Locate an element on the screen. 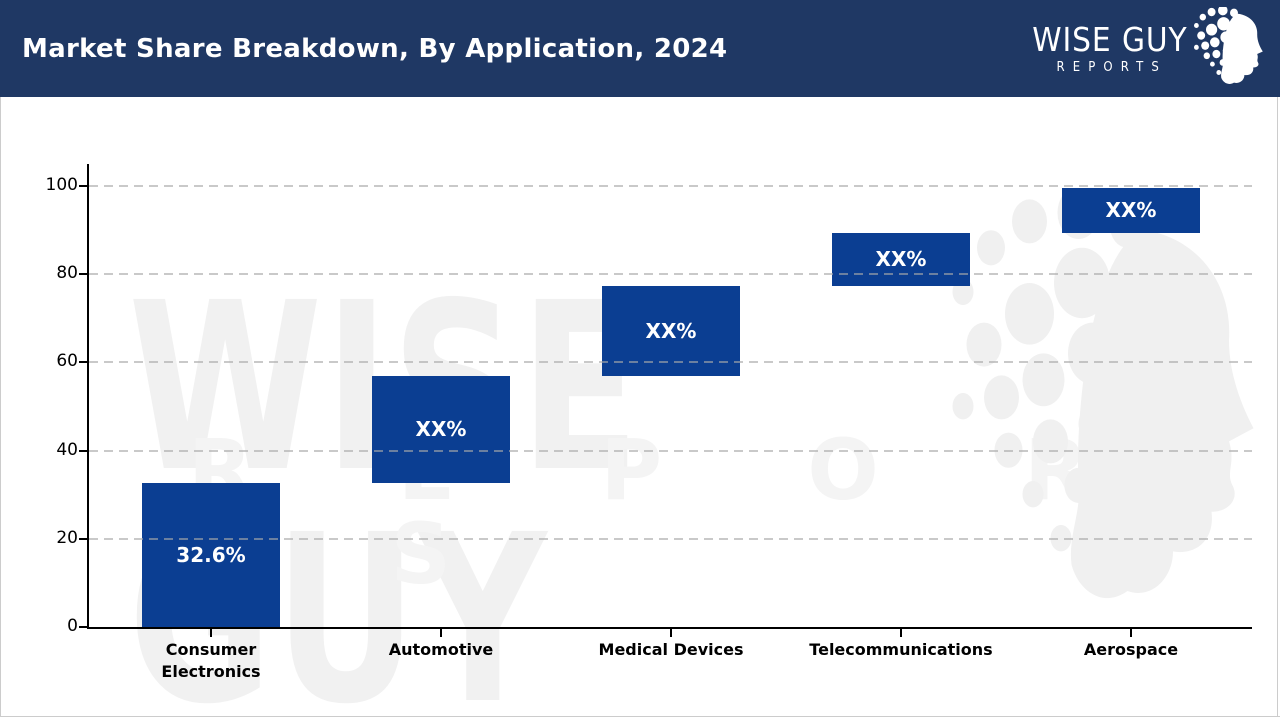 This screenshot has width=1280, height=720. y-tick-label: 40 is located at coordinates (67, 449).